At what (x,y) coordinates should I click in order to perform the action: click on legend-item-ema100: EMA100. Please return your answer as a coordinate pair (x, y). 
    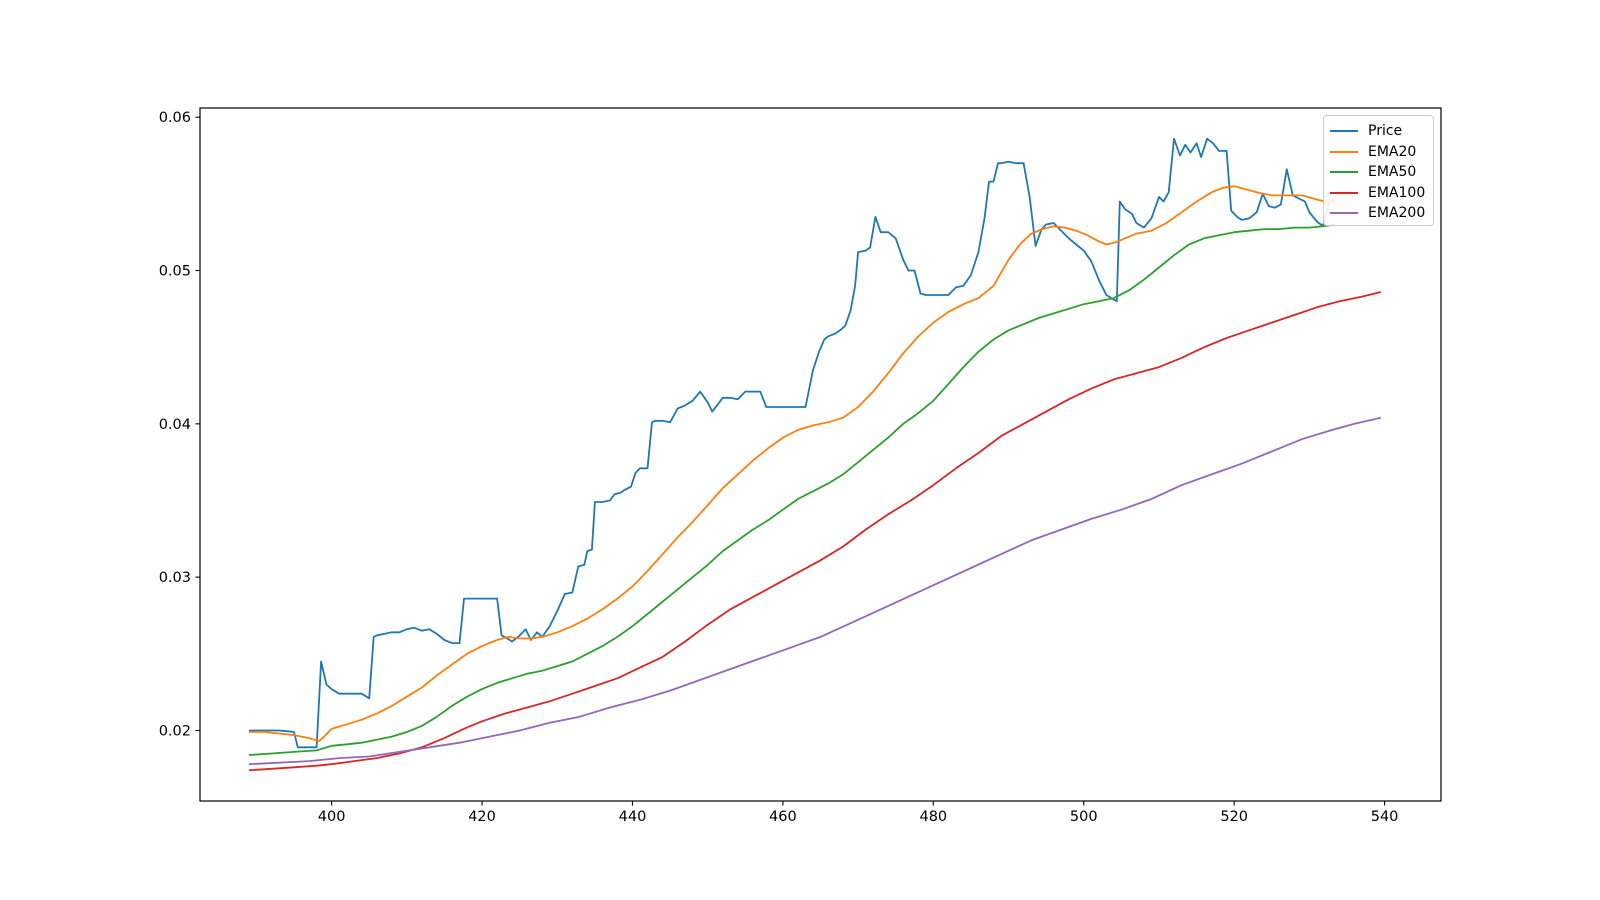
    Looking at the image, I should click on (1378, 193).